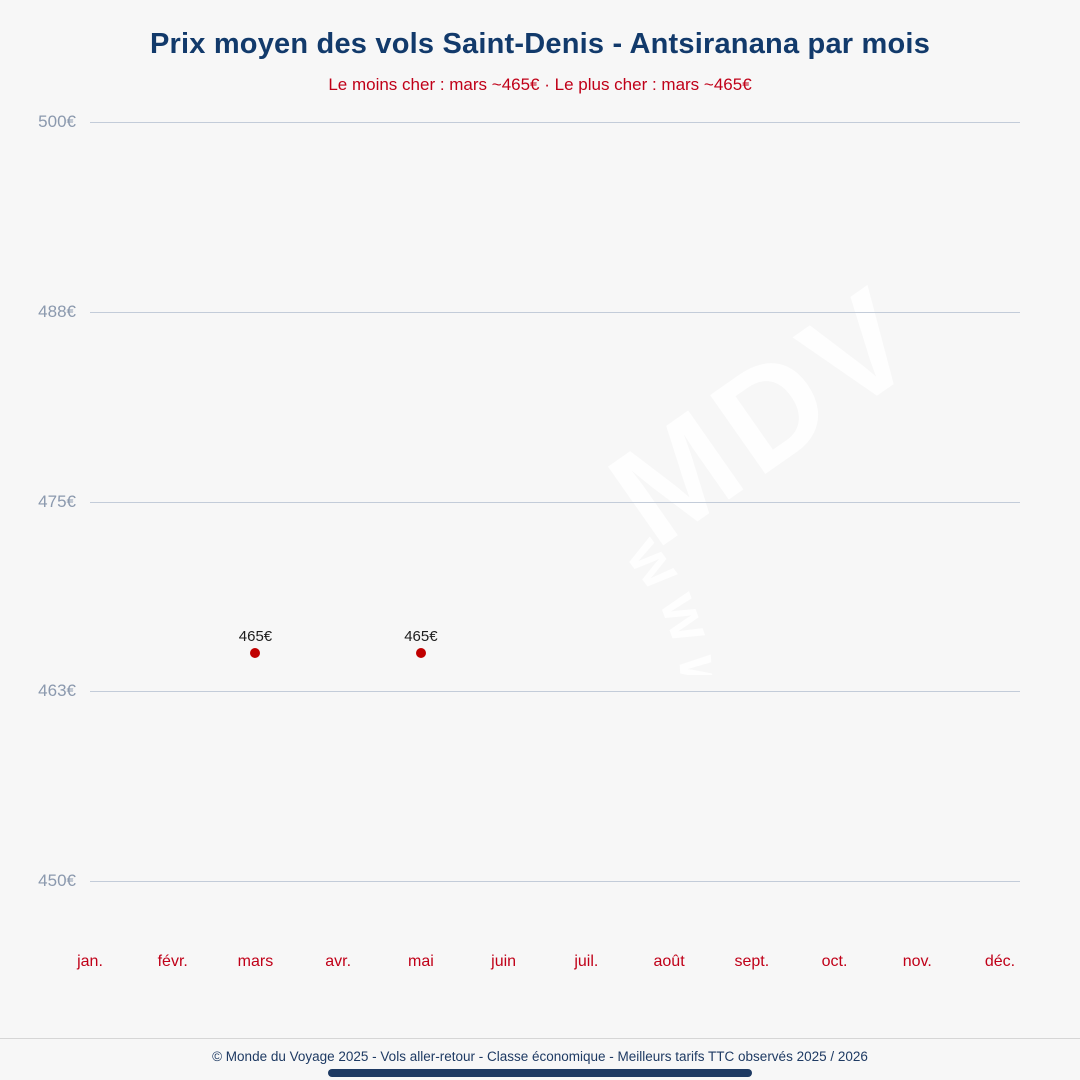 This screenshot has height=1080, width=1080. Describe the element at coordinates (57, 691) in the screenshot. I see `y-axis-tick-label: 463€` at that location.